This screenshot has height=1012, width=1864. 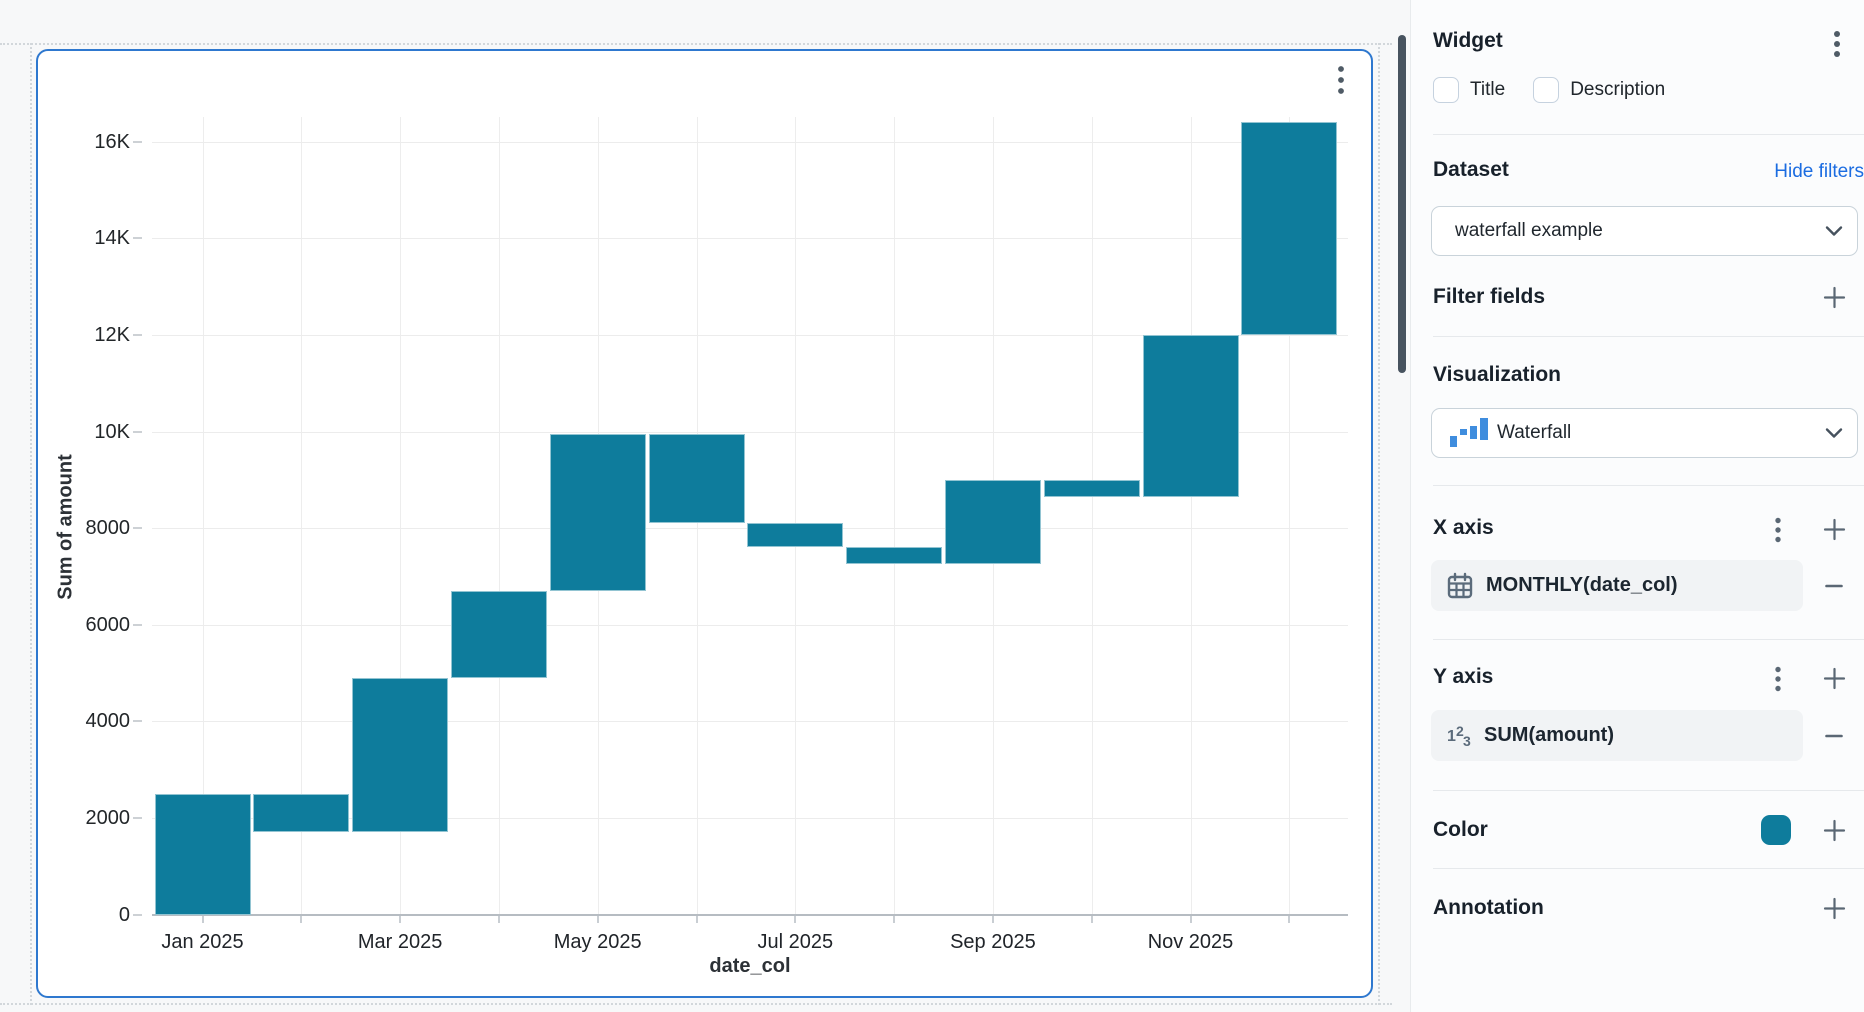 I want to click on y-axis-field-label: SUM(amount), so click(x=1549, y=735).